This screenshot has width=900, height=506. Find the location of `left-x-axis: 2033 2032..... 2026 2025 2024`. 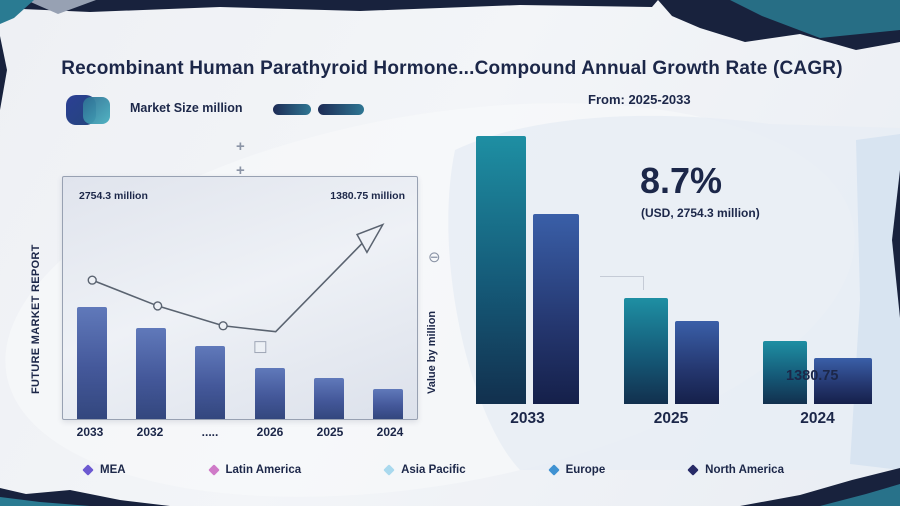

left-x-axis: 2033 2032..... 2026 2025 2024 is located at coordinates (240, 432).